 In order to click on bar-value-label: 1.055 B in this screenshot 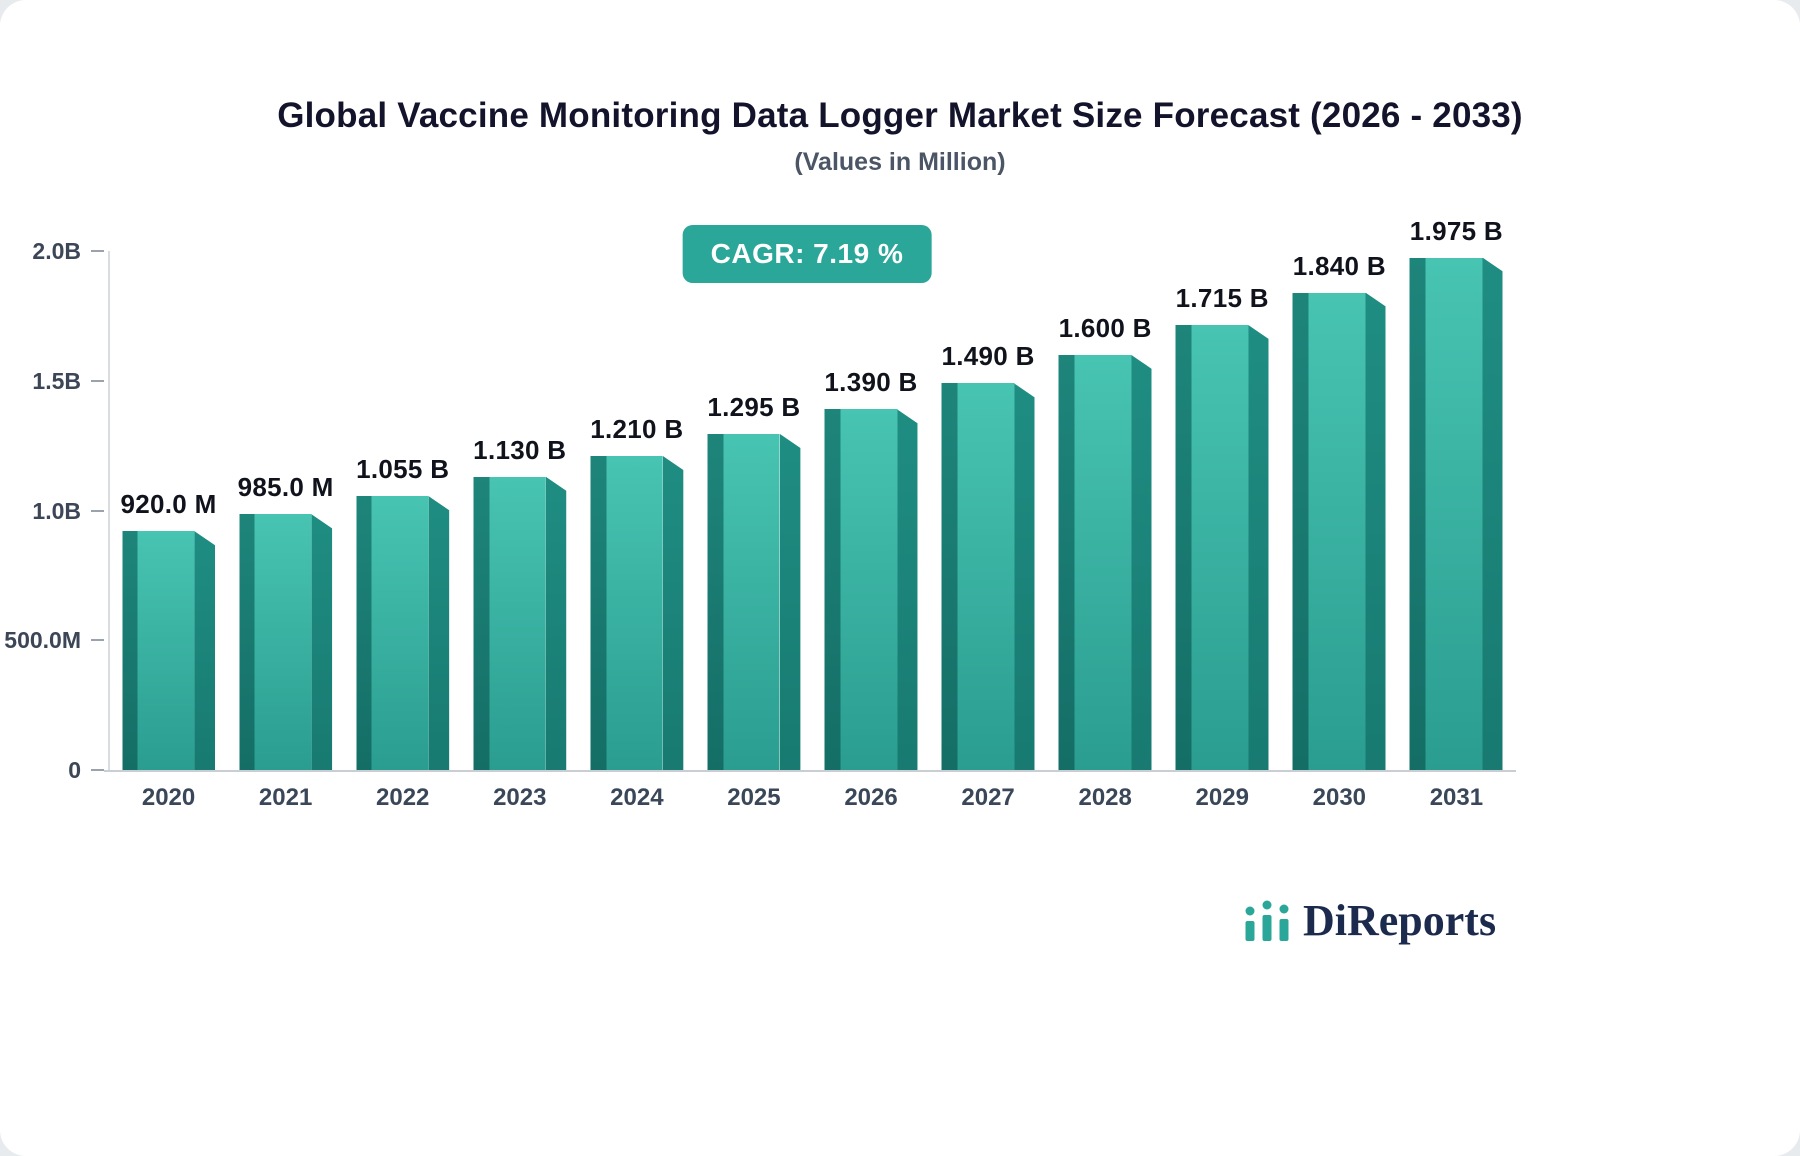, I will do `click(403, 469)`.